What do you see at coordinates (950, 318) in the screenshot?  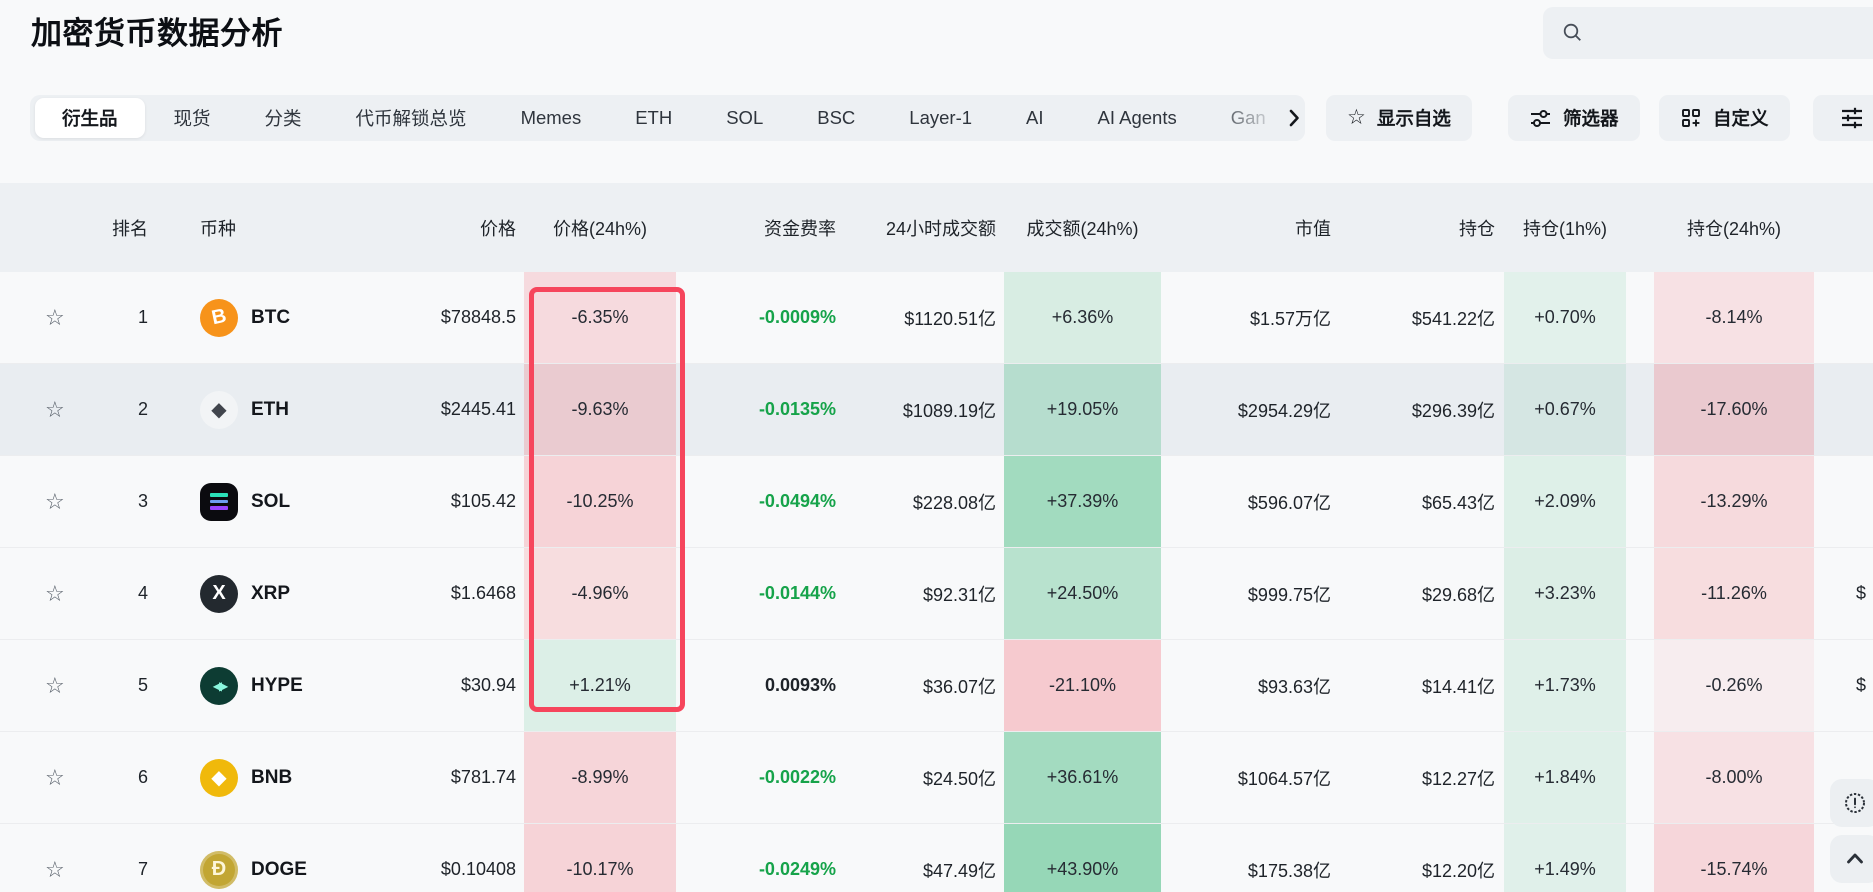 I see `volume-24h-cell: $1120.51亿` at bounding box center [950, 318].